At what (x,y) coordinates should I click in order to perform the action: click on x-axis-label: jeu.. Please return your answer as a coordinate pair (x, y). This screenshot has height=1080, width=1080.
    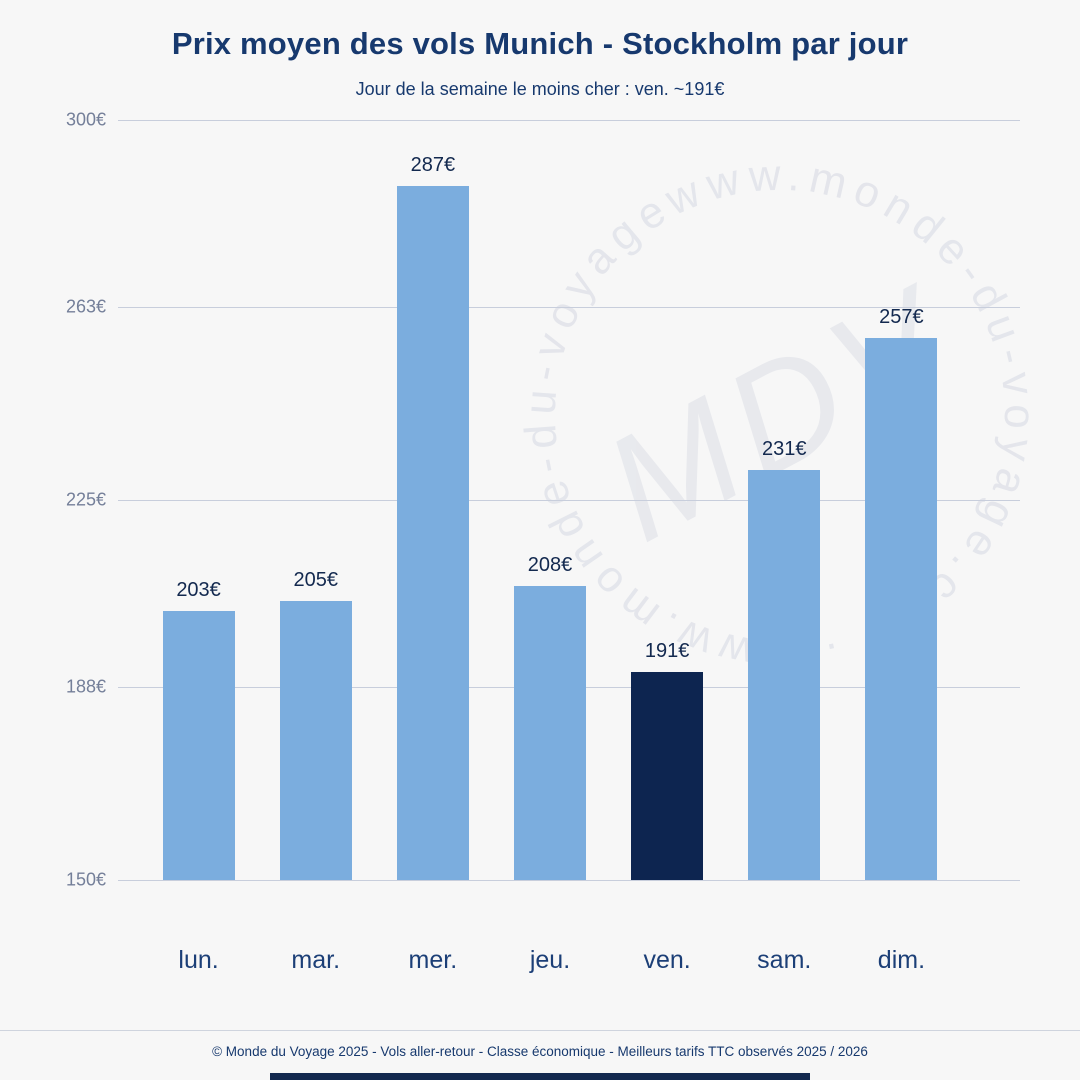
    Looking at the image, I should click on (550, 960).